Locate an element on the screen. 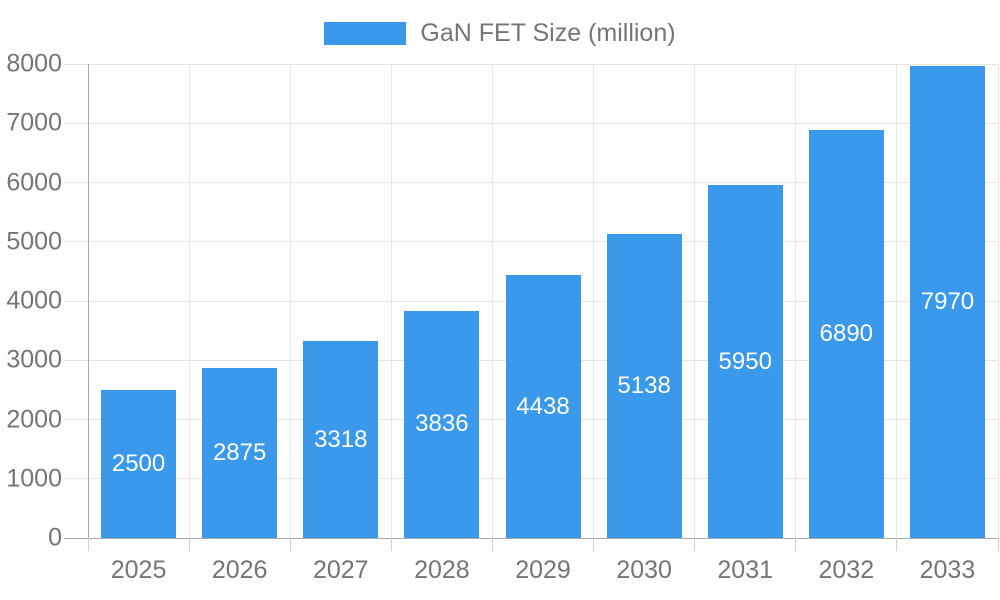 This screenshot has height=600, width=1000. x-axis-label-2026: 2026 is located at coordinates (239, 570).